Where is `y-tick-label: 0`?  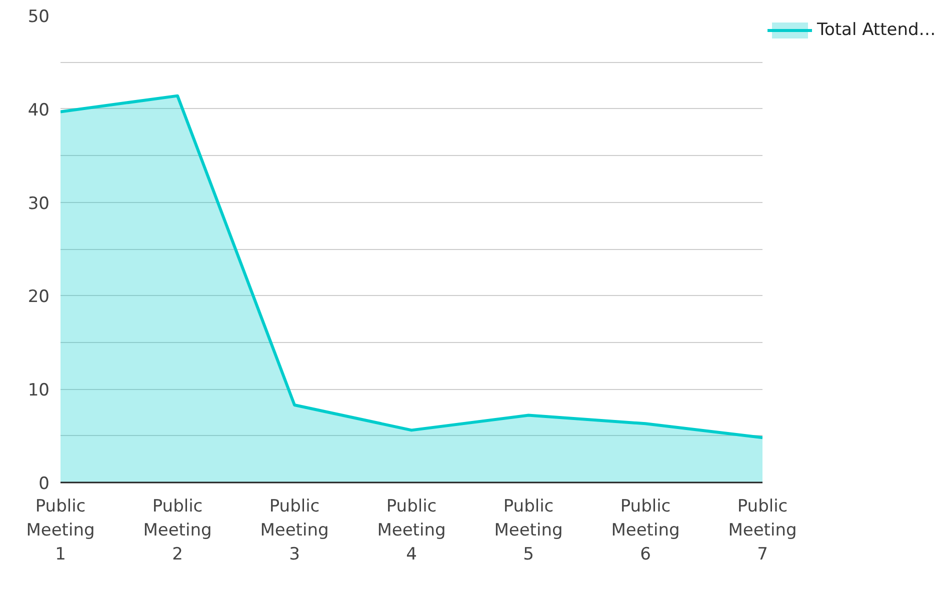
y-tick-label: 0 is located at coordinates (44, 484).